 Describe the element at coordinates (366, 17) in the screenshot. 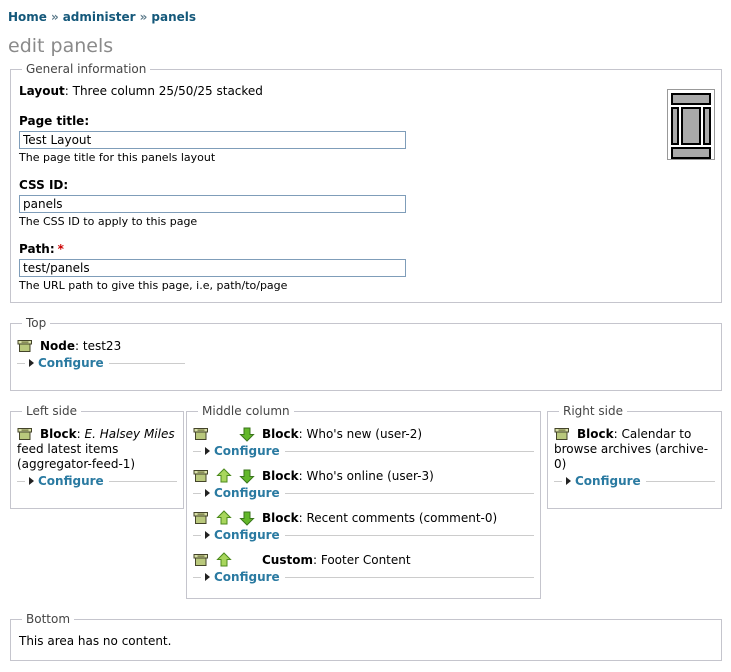

I see `breadcrumb: Home» administer» panels` at that location.